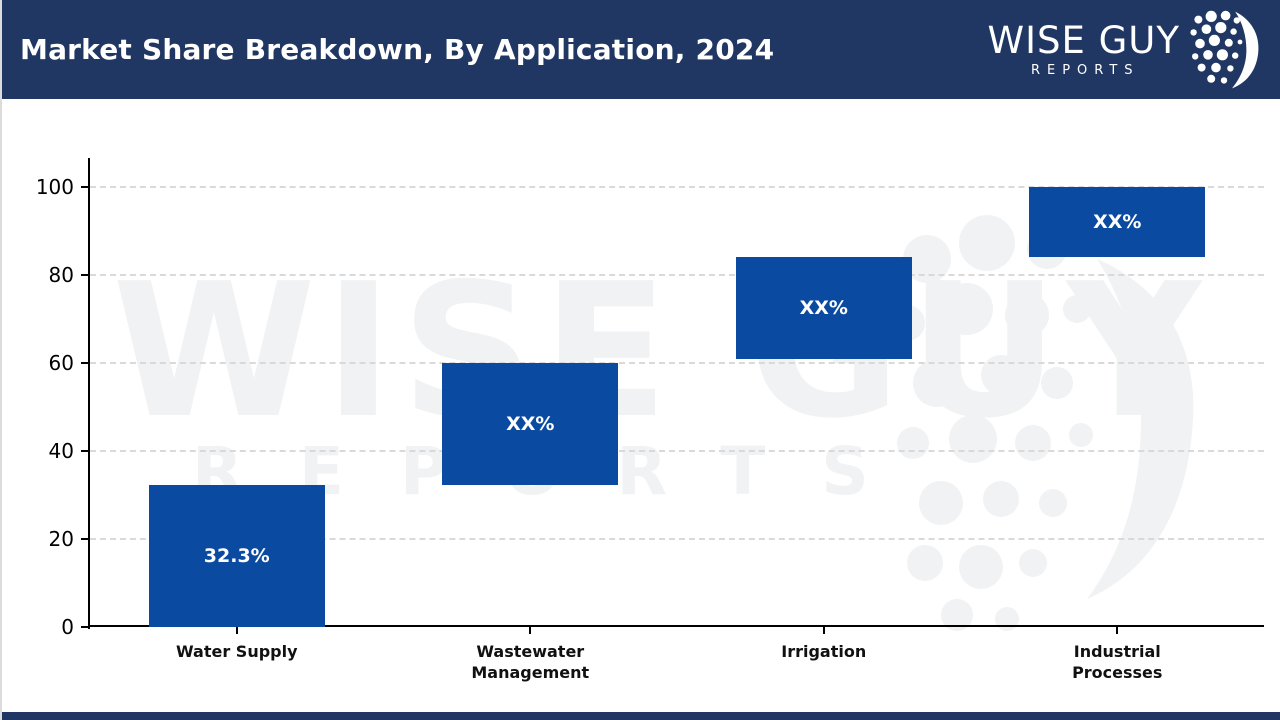 The image size is (1280, 720). I want to click on logo-text: WISE GUY REPORTS, so click(1084, 50).